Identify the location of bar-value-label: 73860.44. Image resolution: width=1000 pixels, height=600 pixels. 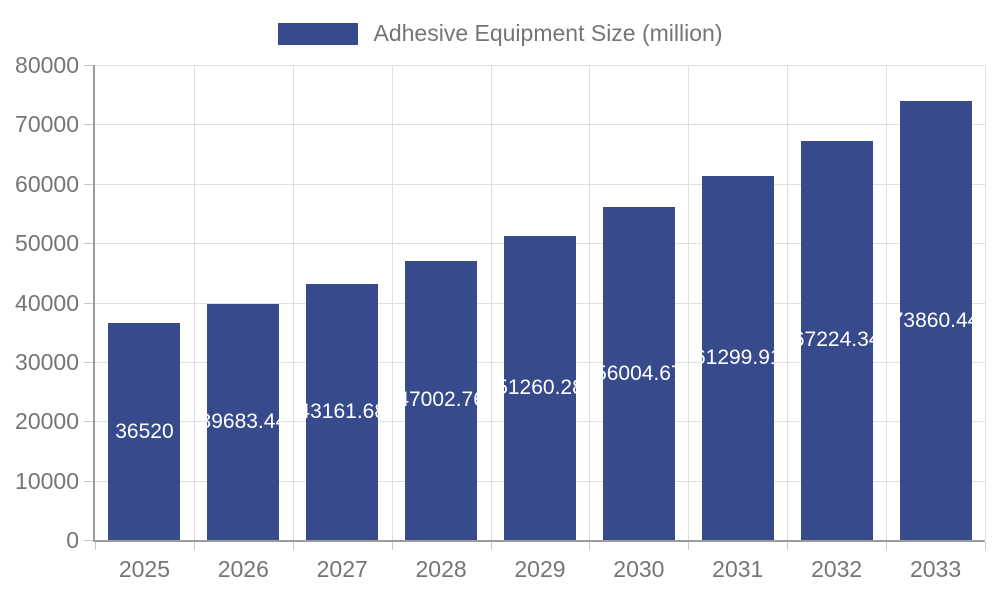
(936, 320).